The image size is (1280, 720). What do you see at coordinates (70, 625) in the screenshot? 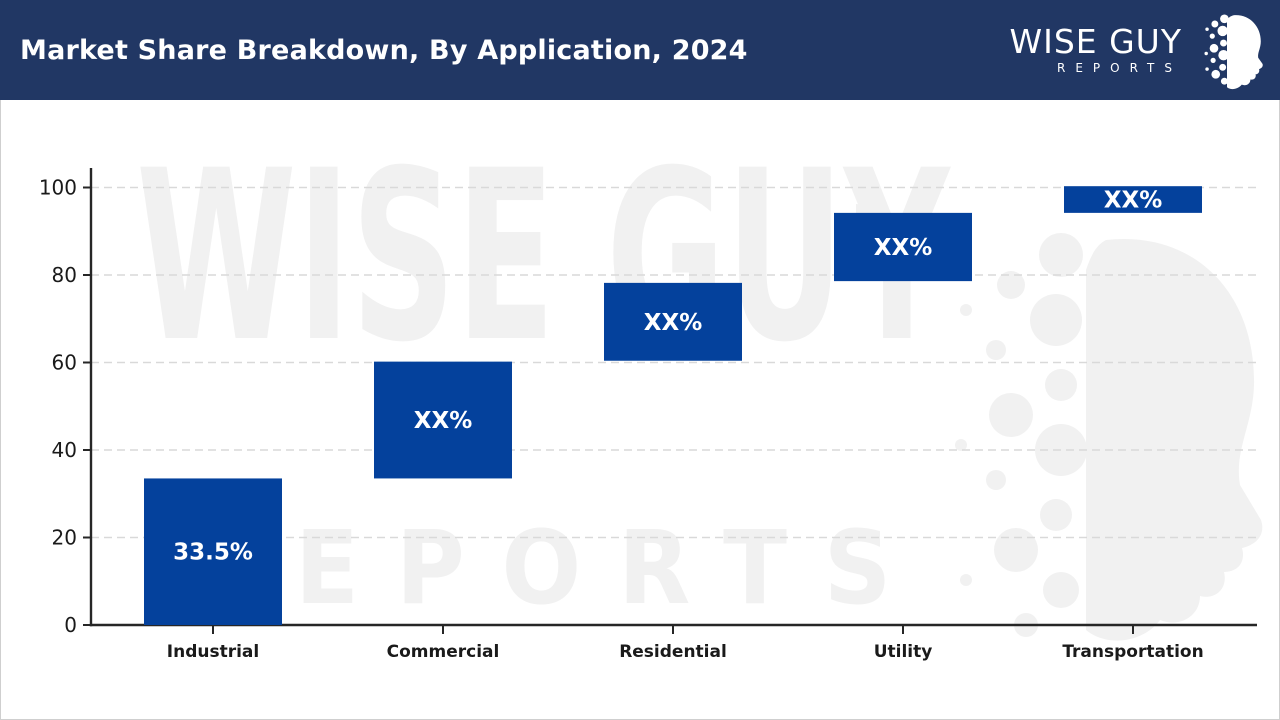
I see `y-tick-label: 0` at bounding box center [70, 625].